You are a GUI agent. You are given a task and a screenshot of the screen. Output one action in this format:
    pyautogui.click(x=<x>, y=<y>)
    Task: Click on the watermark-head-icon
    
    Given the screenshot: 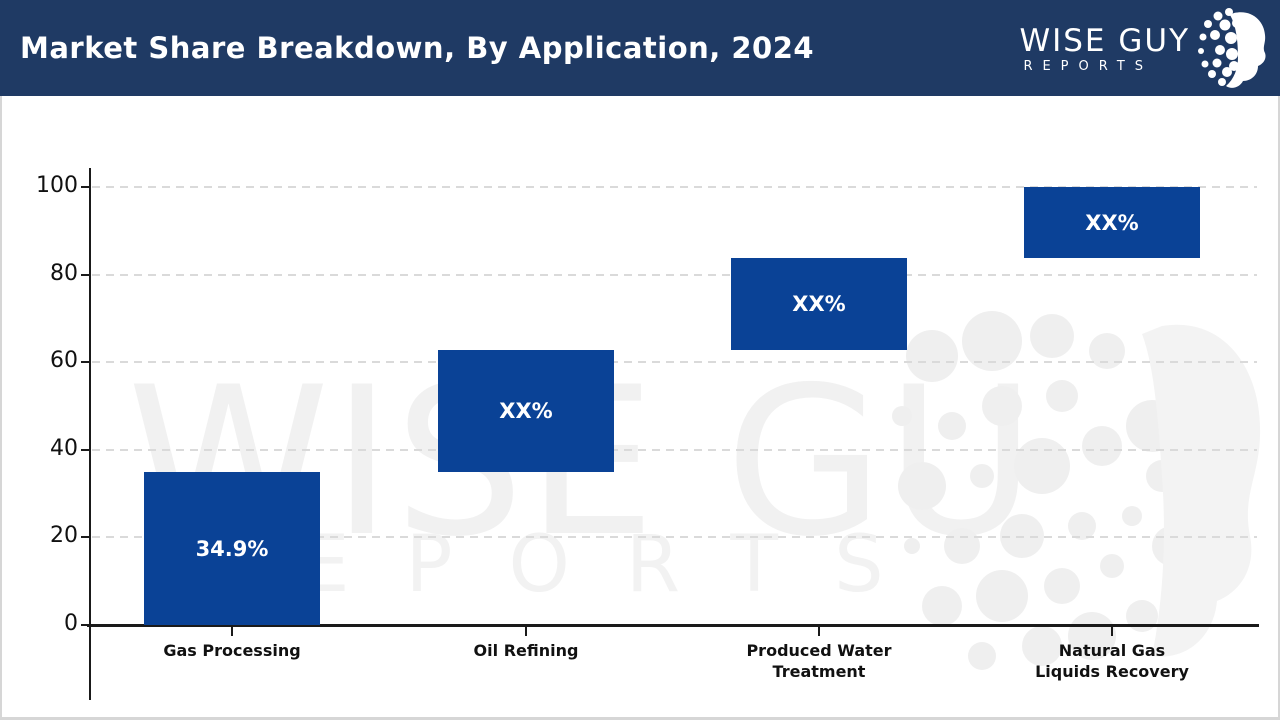 What is the action you would take?
    pyautogui.click(x=1076, y=490)
    